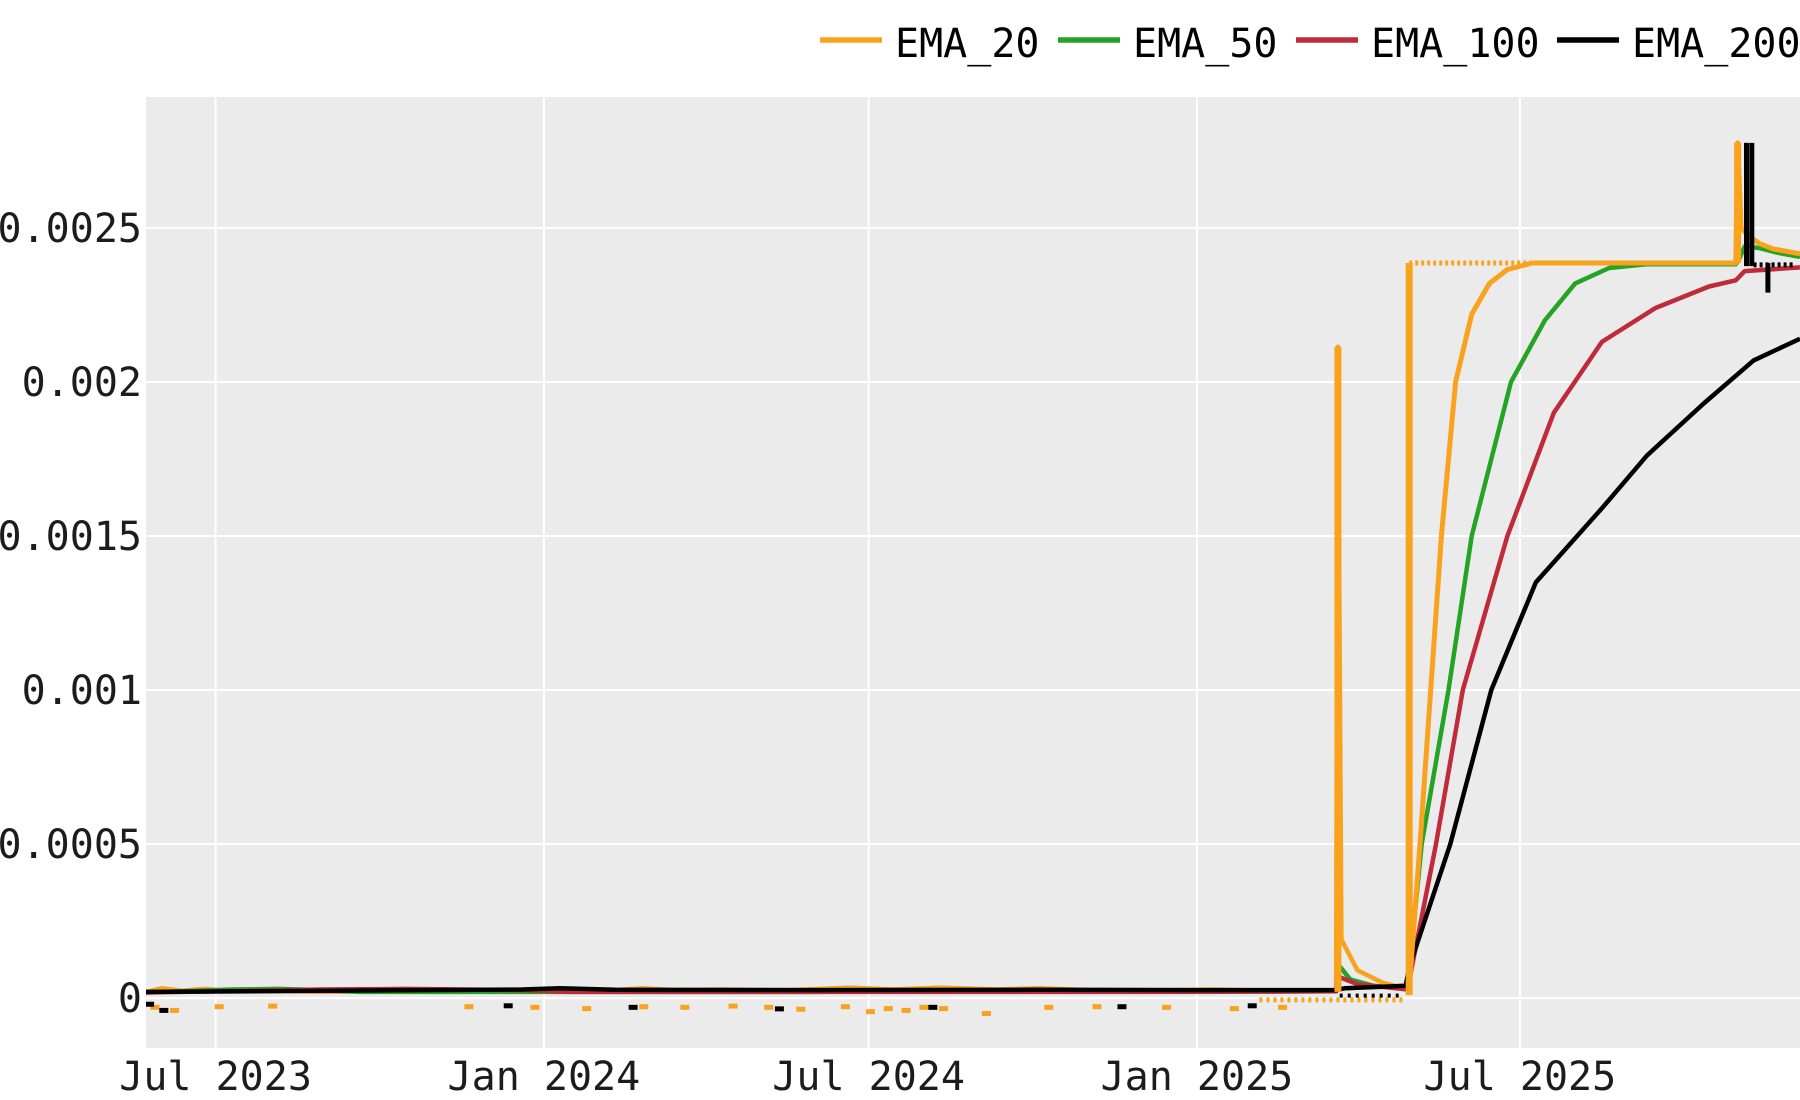 The image size is (1800, 1100). I want to click on y-tick-label: 0, so click(130, 999).